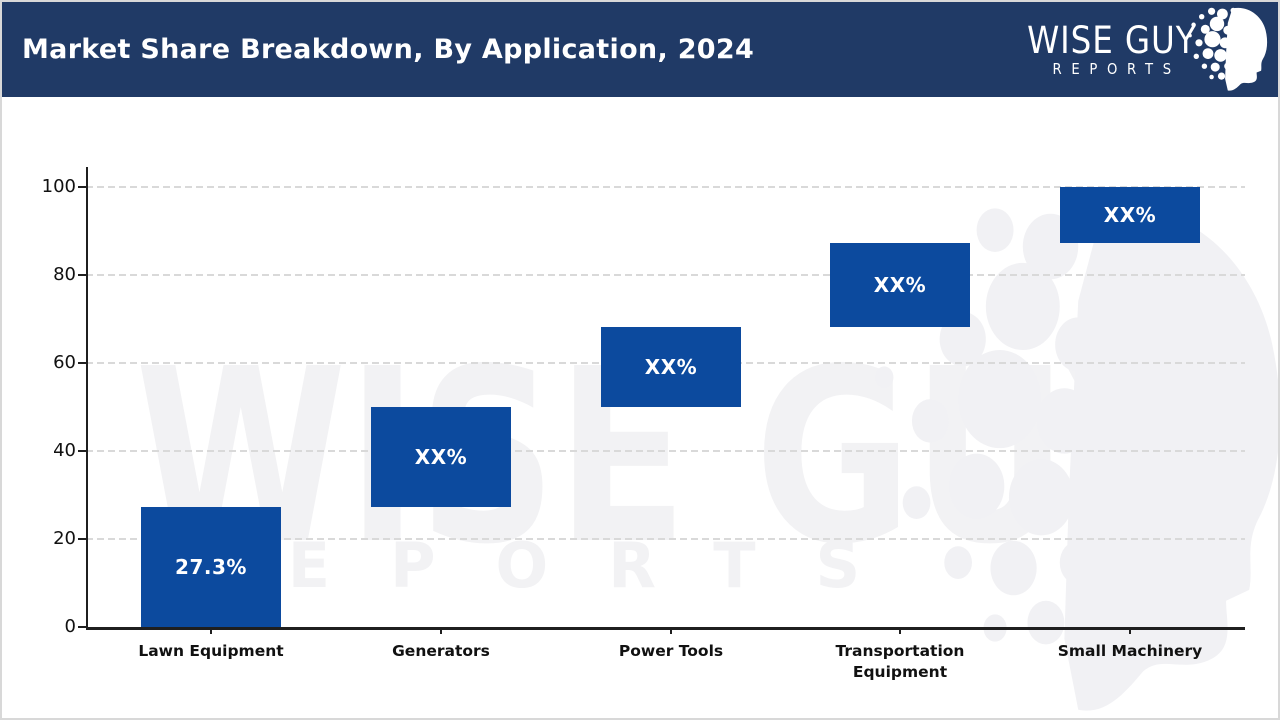 This screenshot has height=720, width=1280. I want to click on bar-segment-generators: XX%, so click(441, 457).